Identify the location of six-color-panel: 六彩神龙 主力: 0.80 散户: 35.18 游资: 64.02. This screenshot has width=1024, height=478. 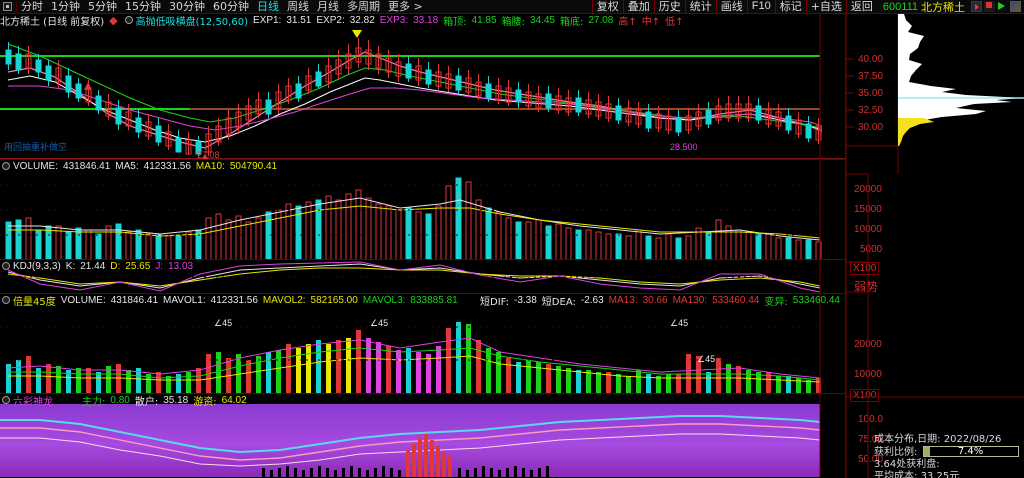
(422, 435).